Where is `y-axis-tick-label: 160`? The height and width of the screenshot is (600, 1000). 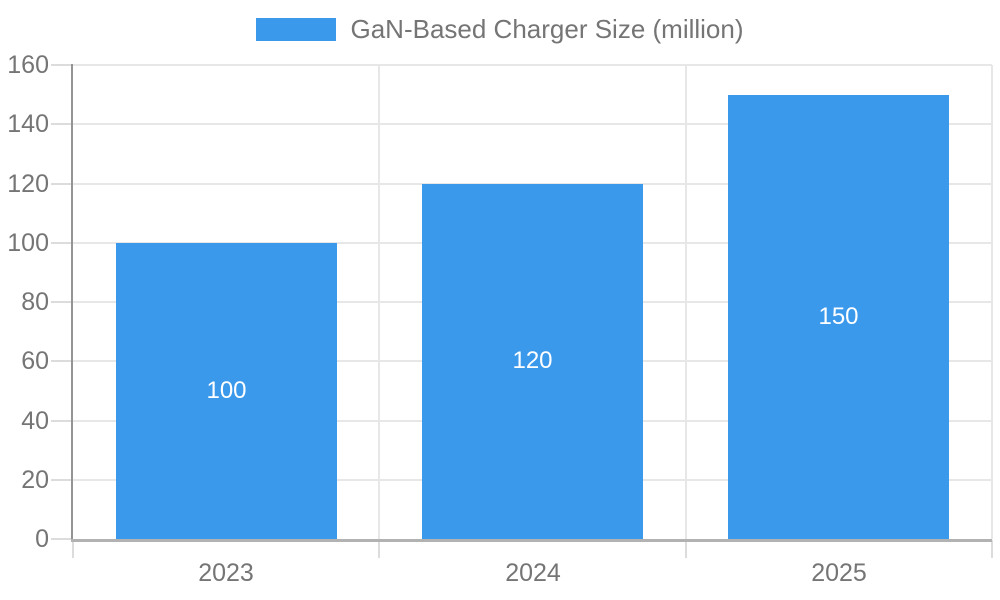
y-axis-tick-label: 160 is located at coordinates (28, 65).